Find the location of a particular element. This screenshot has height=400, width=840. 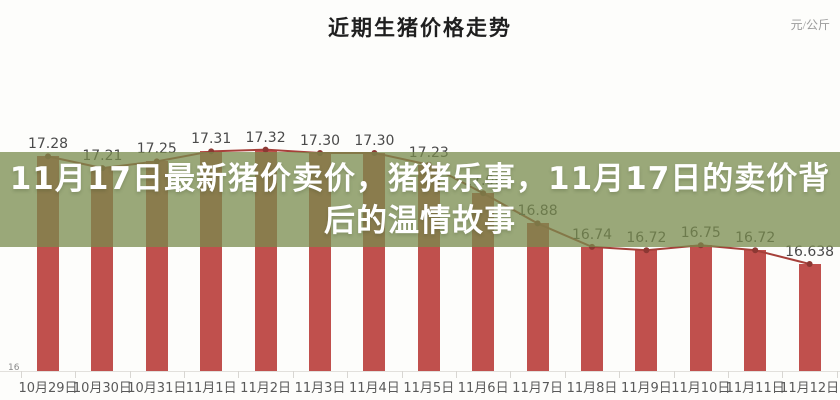

headline-line2: 后的温情故事 is located at coordinates (420, 220).